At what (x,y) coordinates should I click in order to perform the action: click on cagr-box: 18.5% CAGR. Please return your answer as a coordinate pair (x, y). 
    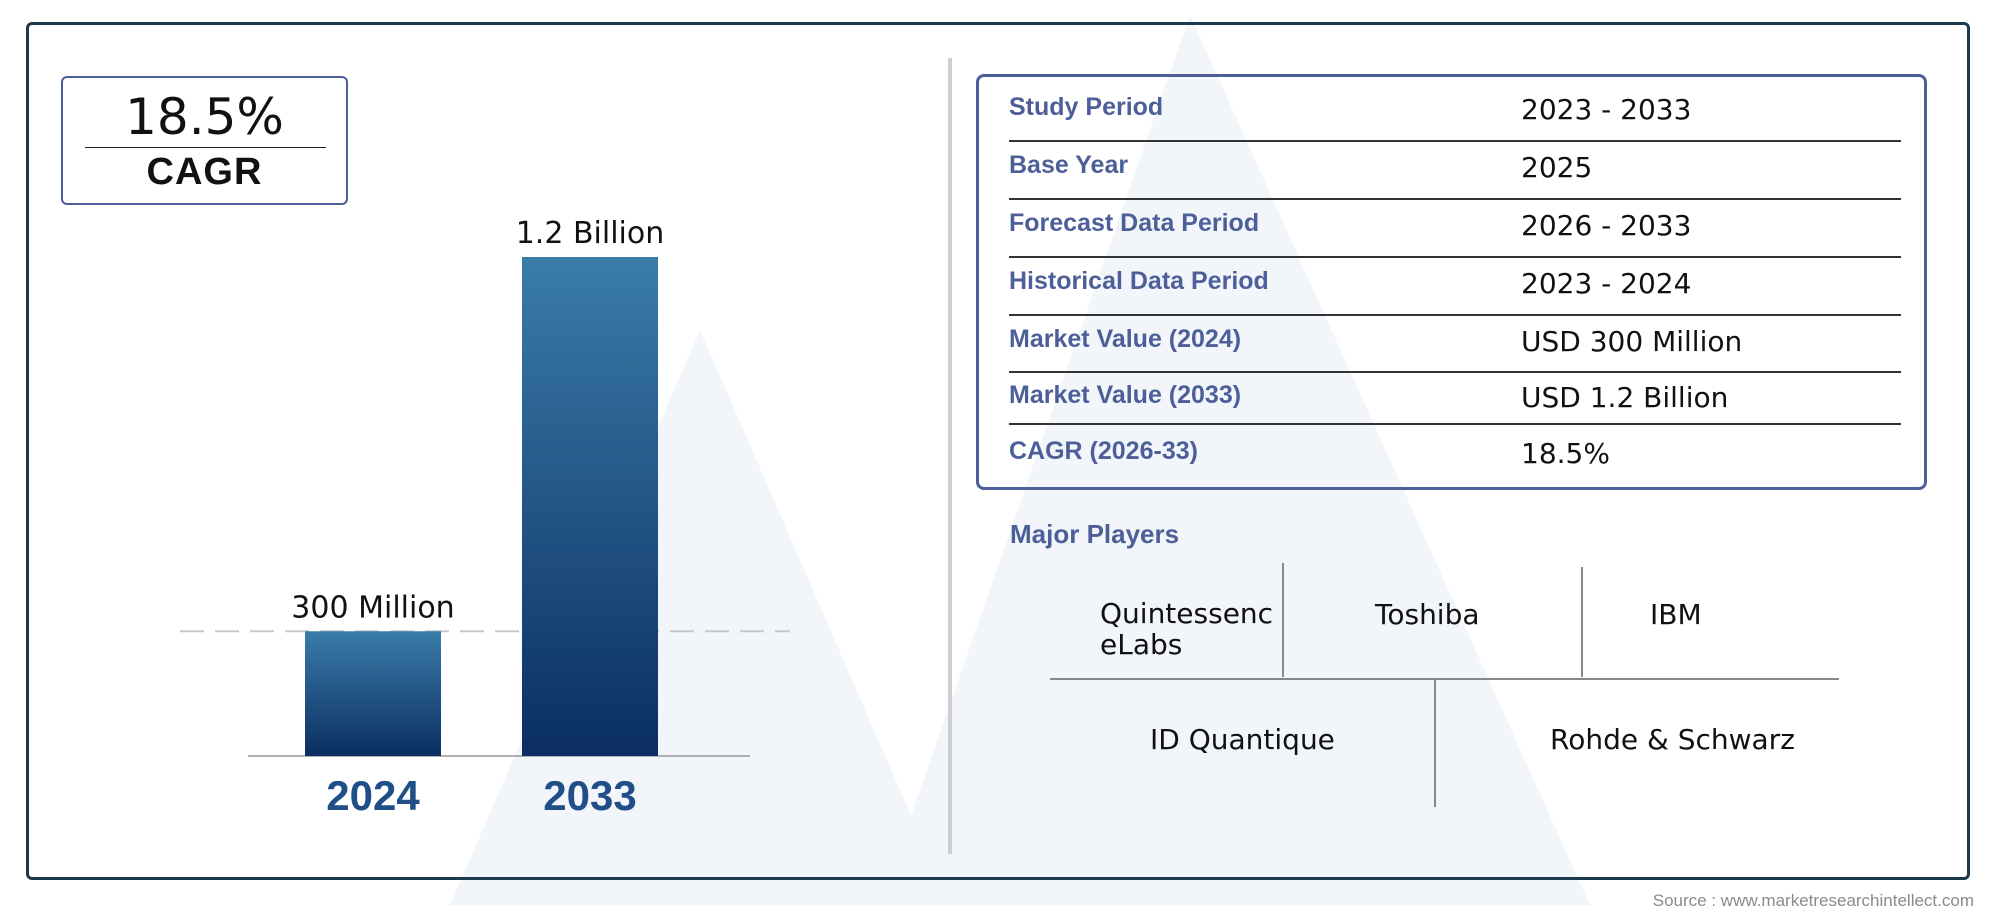
    Looking at the image, I should click on (204, 140).